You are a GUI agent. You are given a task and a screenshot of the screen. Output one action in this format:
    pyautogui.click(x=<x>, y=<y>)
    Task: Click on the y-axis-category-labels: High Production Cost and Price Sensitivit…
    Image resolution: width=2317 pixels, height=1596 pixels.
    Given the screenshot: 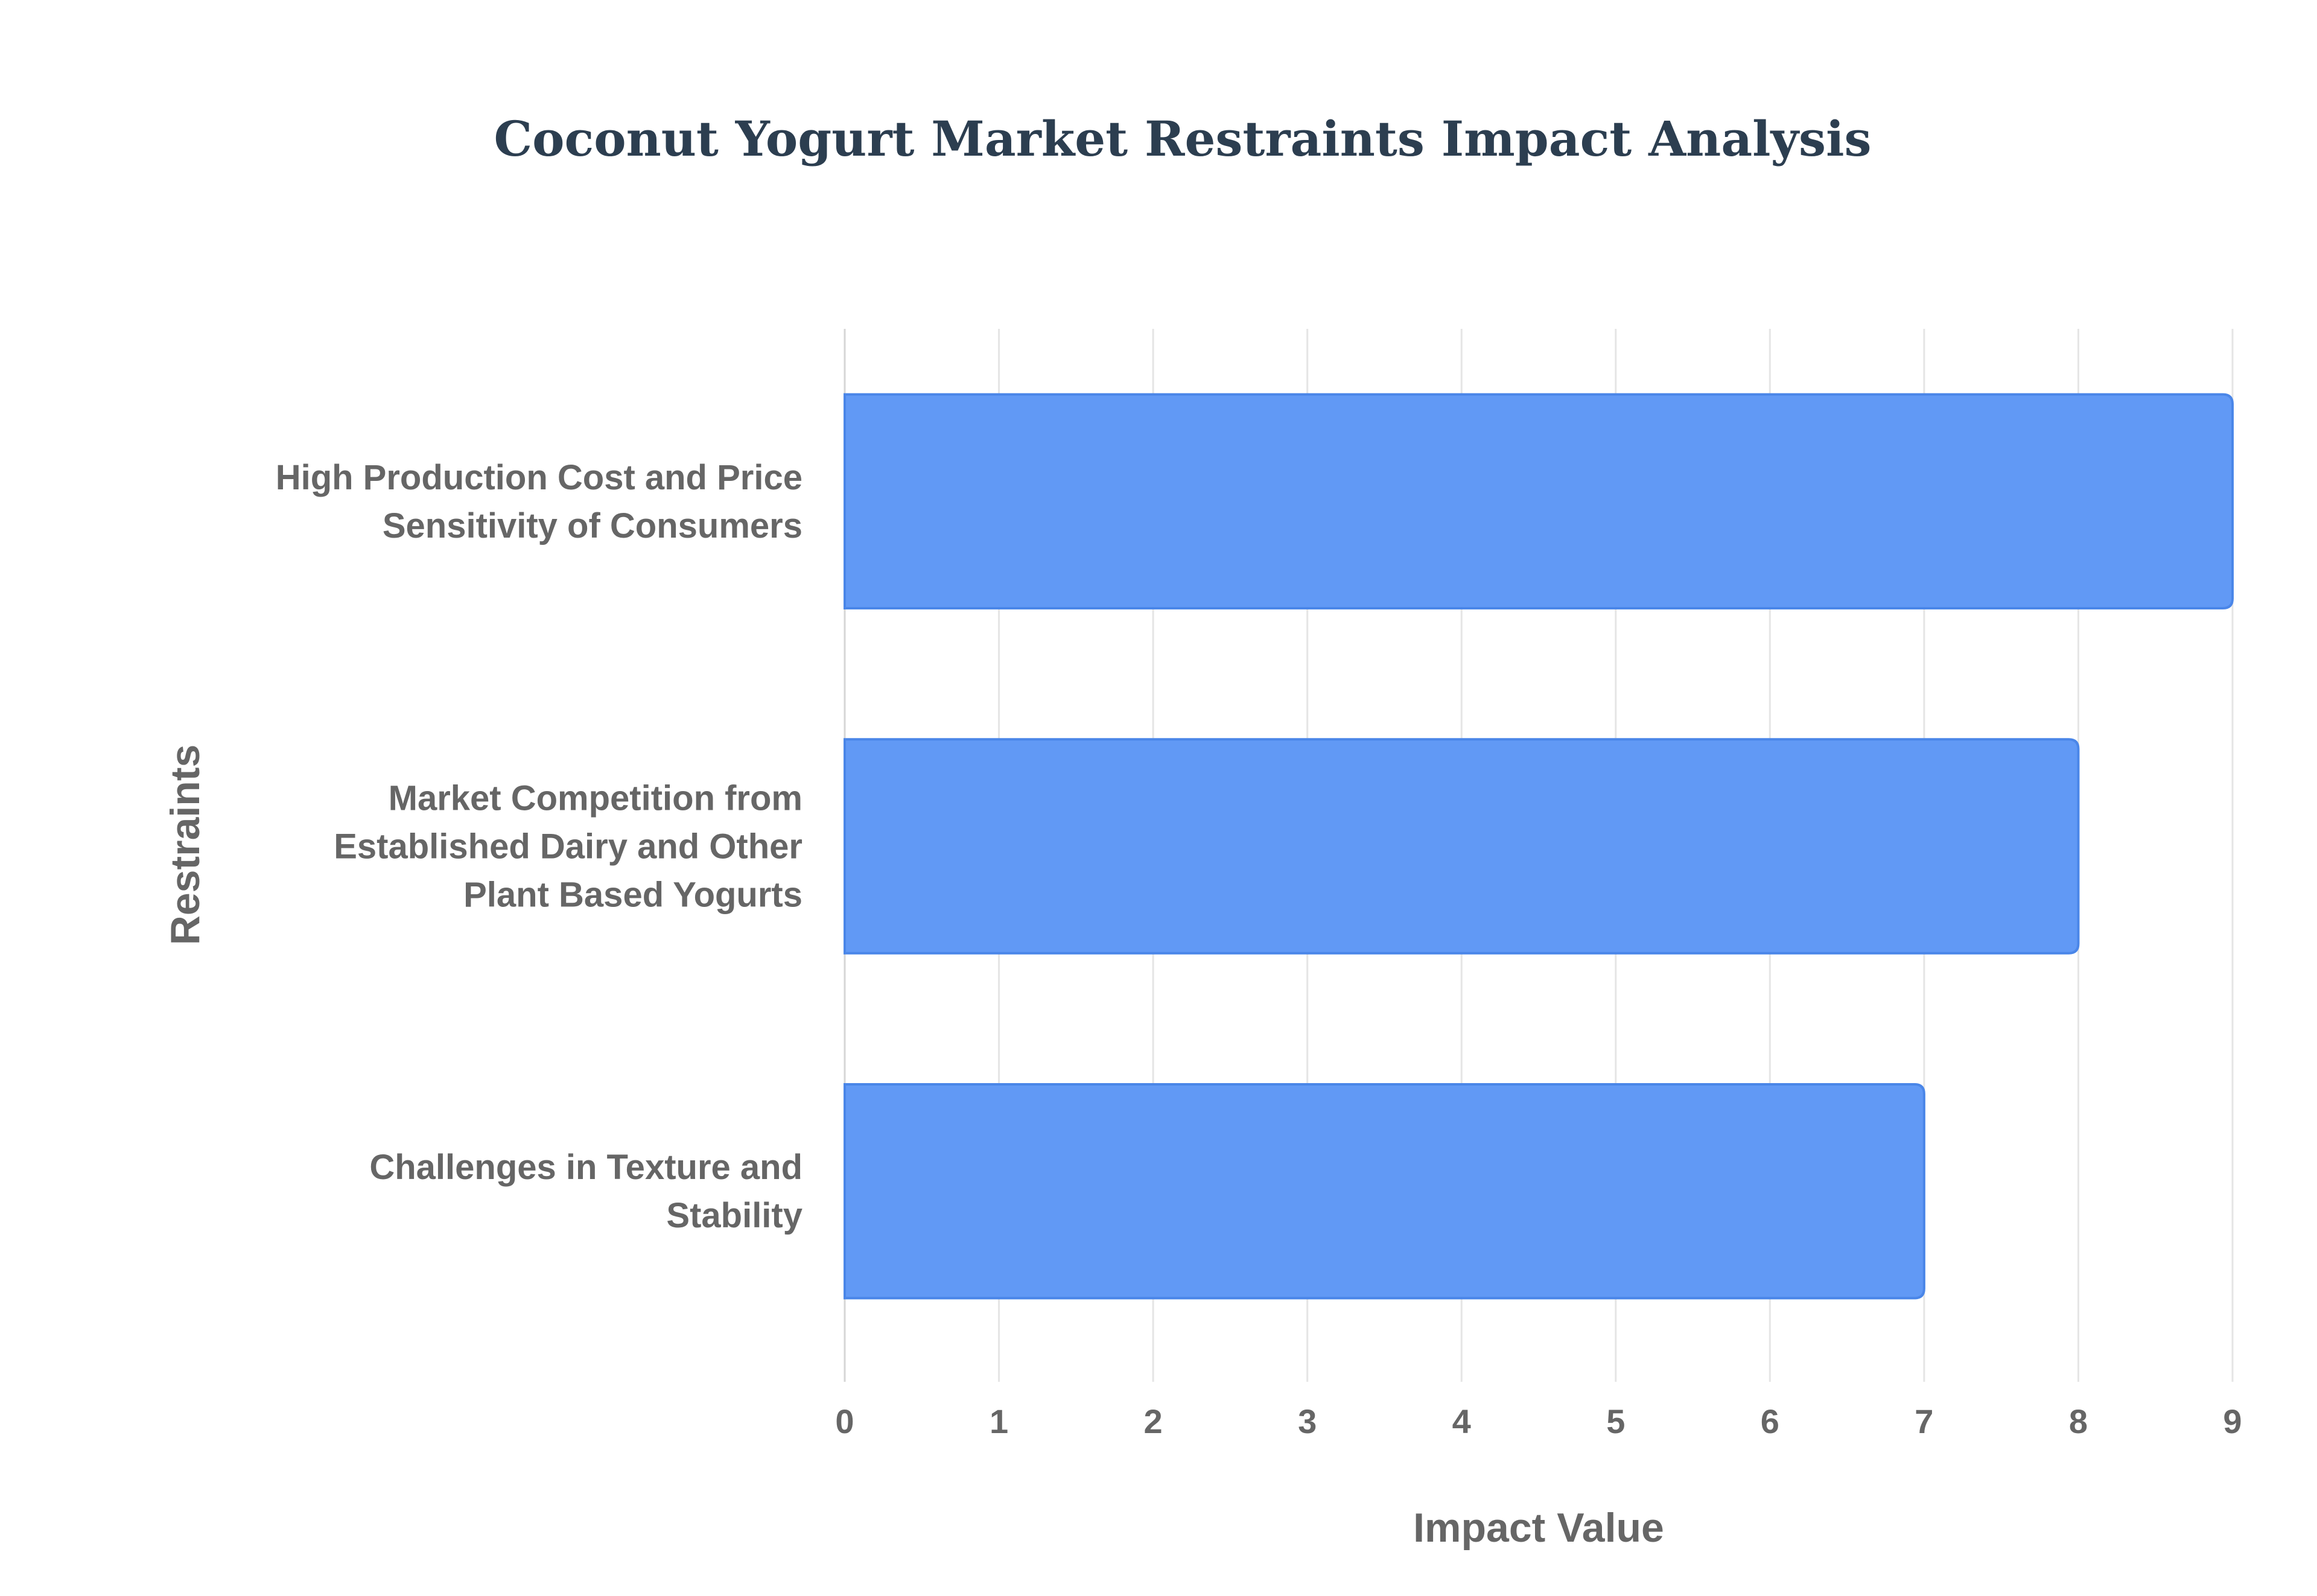 What is the action you would take?
    pyautogui.click(x=539, y=846)
    